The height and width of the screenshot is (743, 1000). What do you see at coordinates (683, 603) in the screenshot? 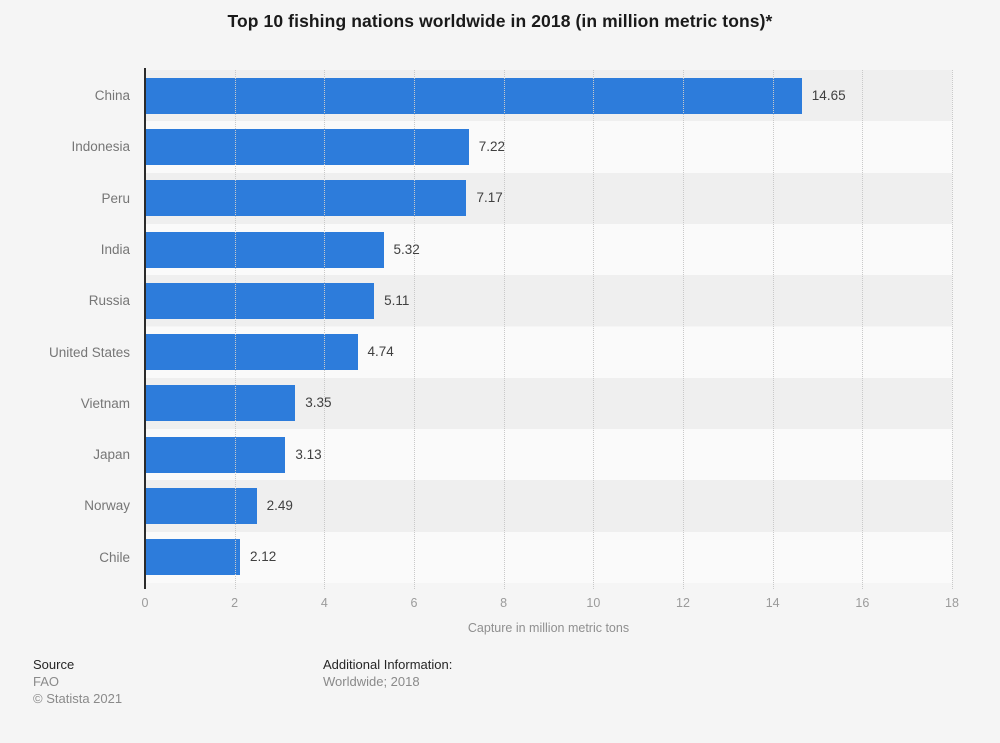
I see `x-tick-label: 12` at bounding box center [683, 603].